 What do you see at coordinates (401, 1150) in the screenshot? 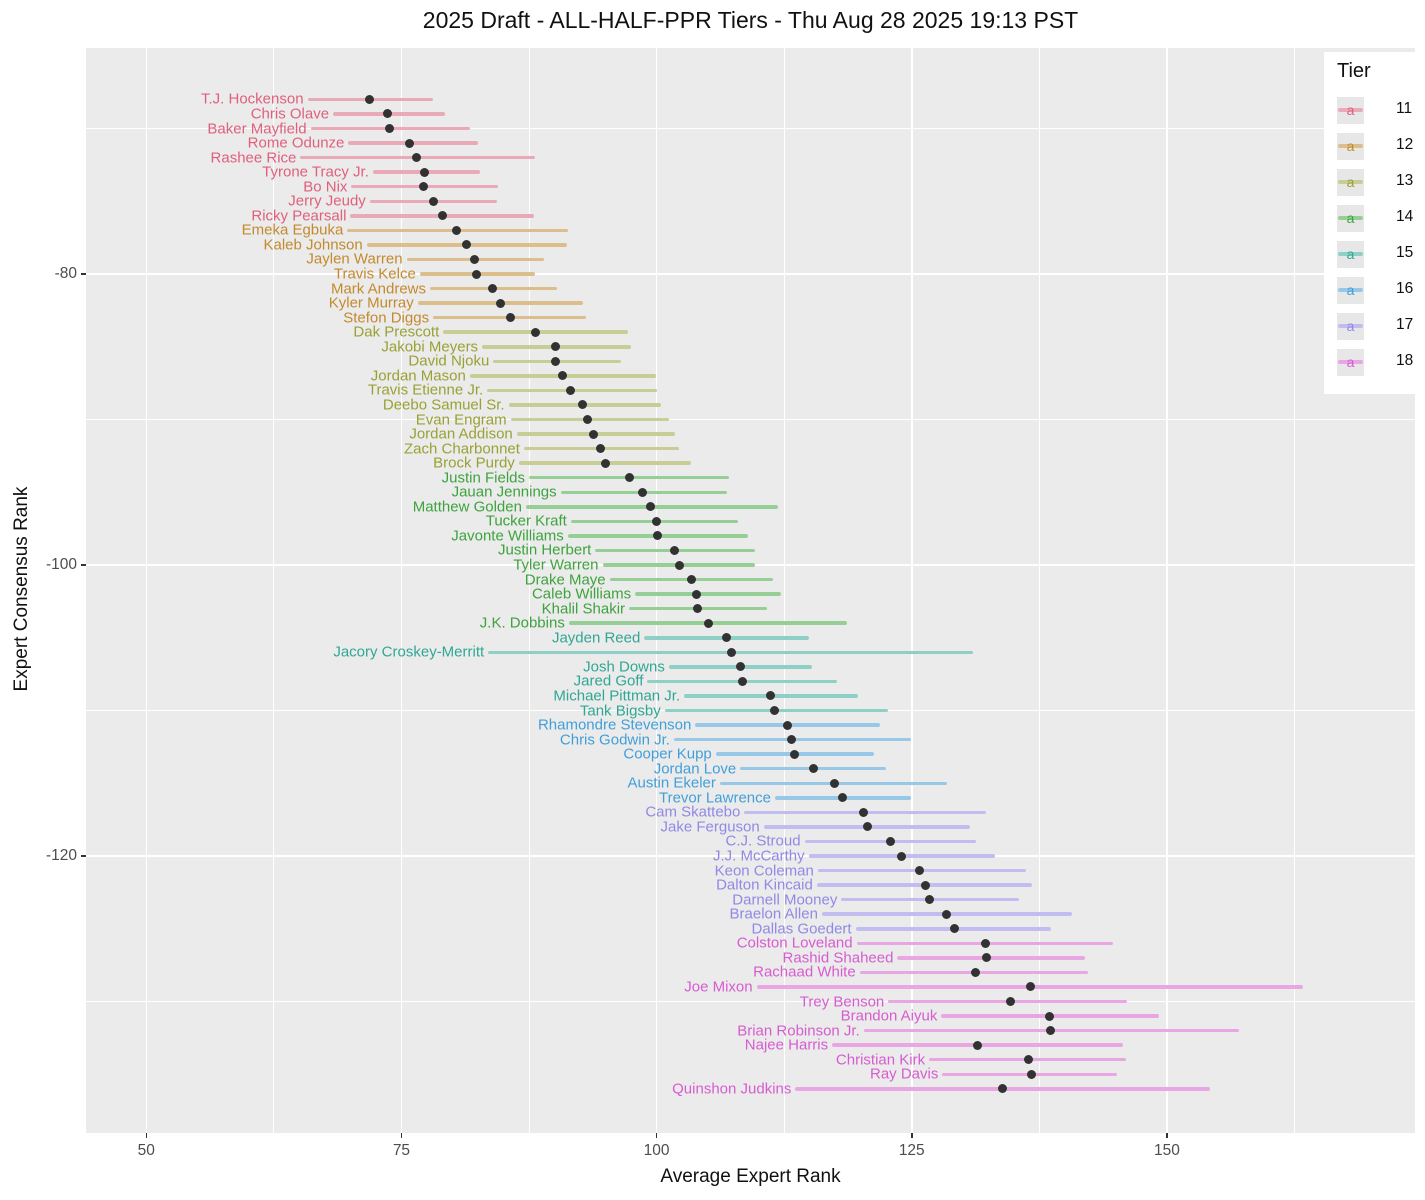
I see `x-tick-label: 75` at bounding box center [401, 1150].